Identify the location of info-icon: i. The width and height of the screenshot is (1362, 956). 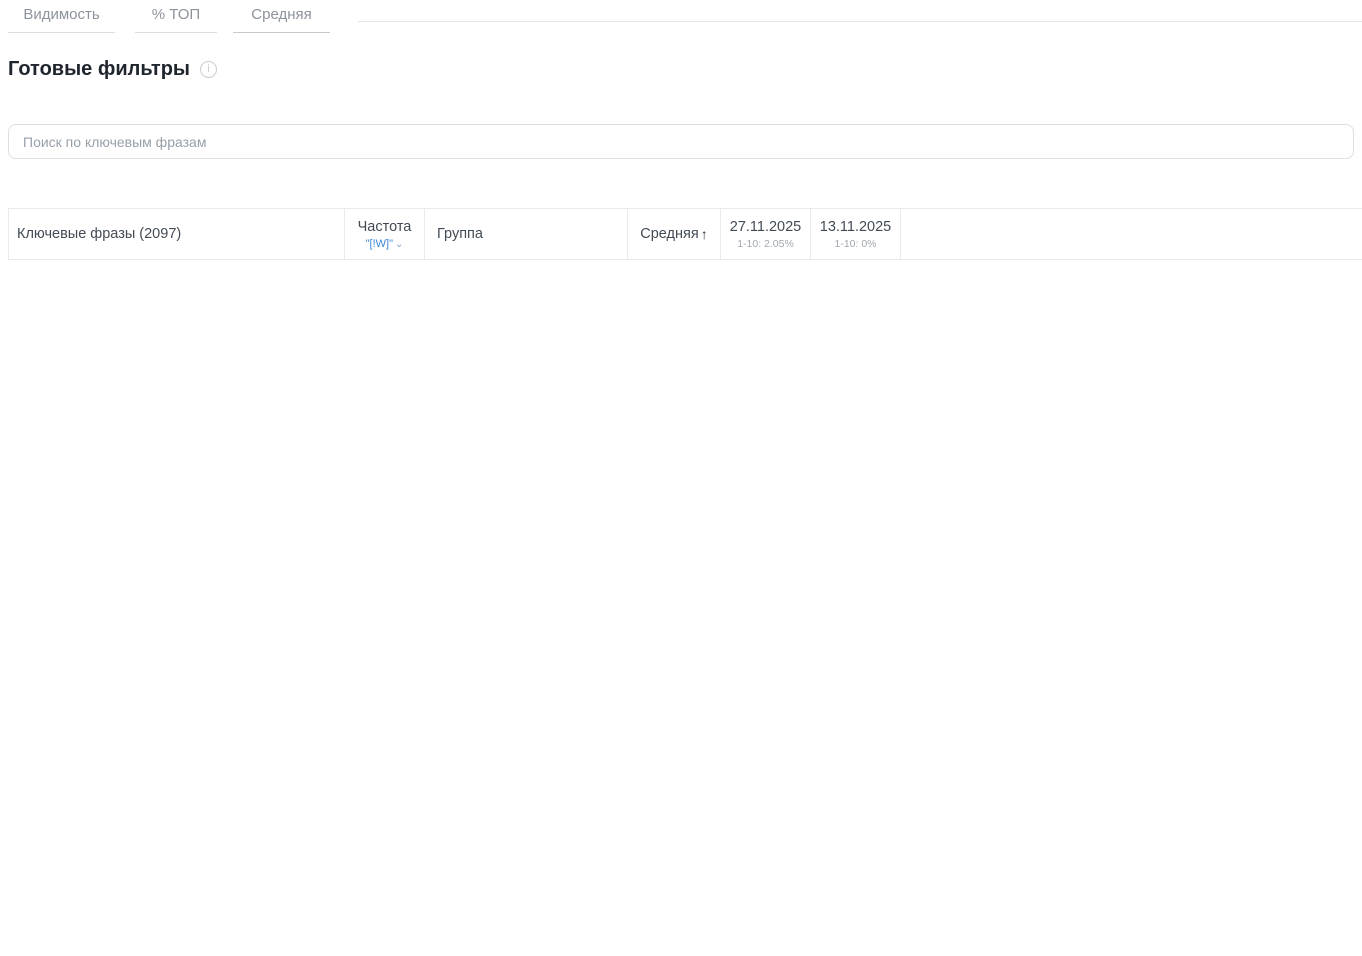
(208, 69).